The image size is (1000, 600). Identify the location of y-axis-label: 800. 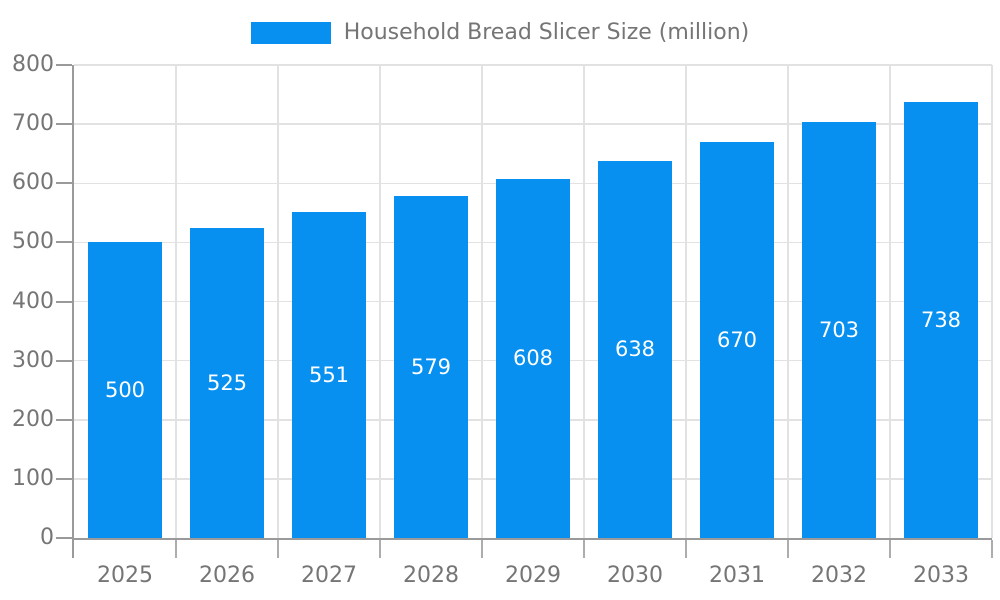
(33, 64).